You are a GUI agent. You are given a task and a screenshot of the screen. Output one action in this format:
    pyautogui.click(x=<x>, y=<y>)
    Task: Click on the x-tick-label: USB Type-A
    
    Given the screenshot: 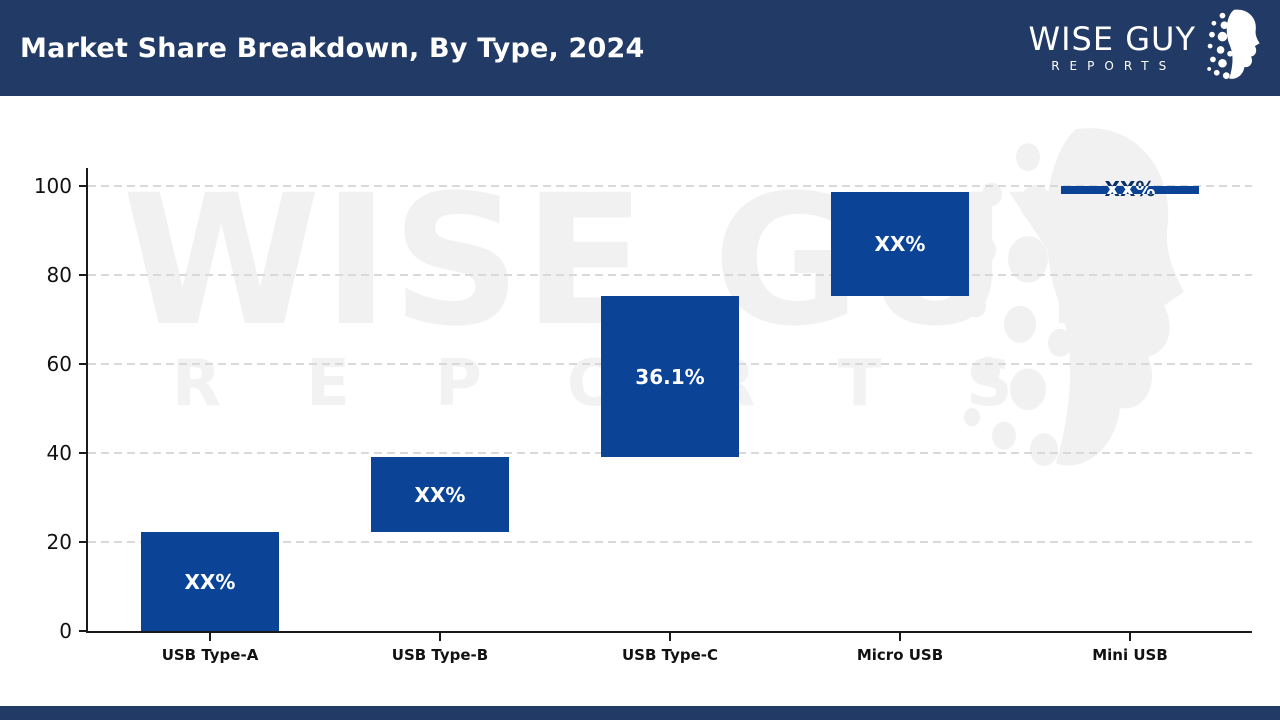 What is the action you would take?
    pyautogui.click(x=210, y=655)
    